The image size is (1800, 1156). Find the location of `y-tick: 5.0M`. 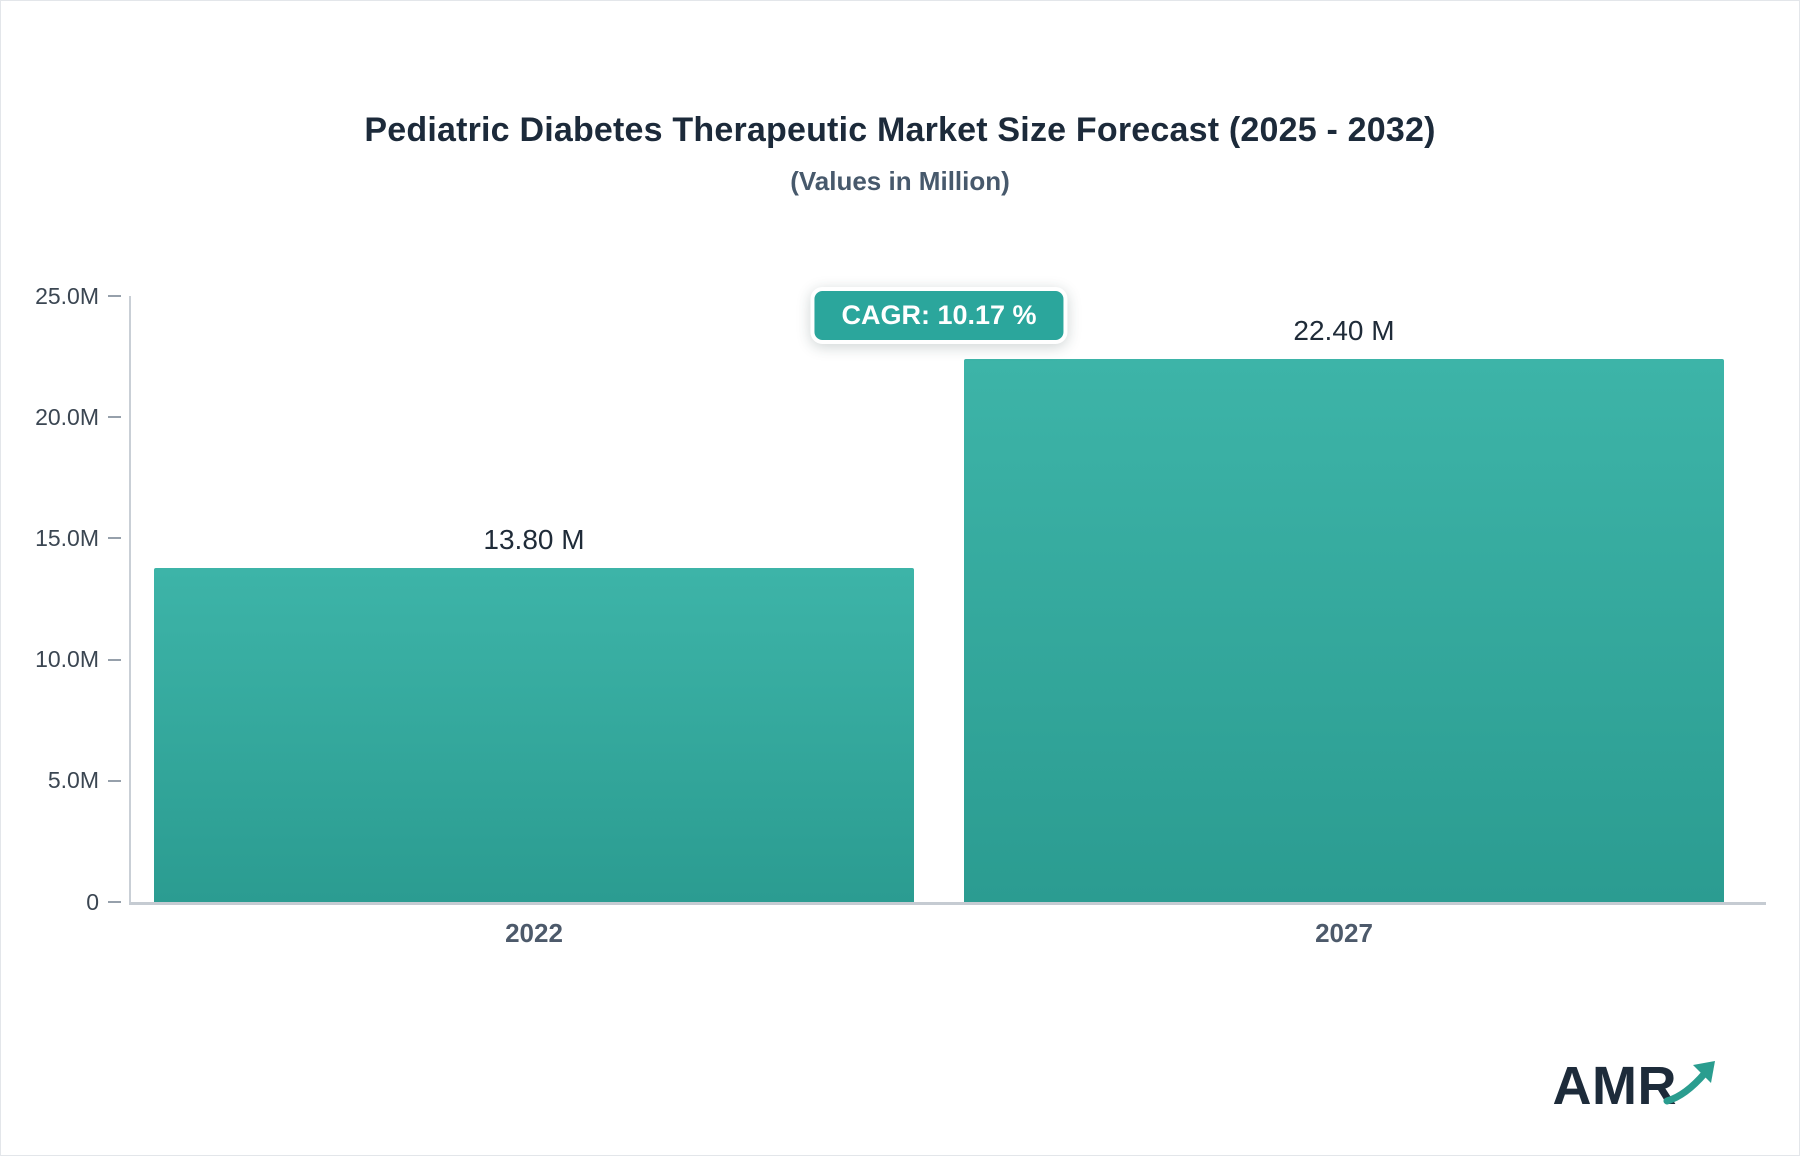

y-tick: 5.0M is located at coordinates (84, 780).